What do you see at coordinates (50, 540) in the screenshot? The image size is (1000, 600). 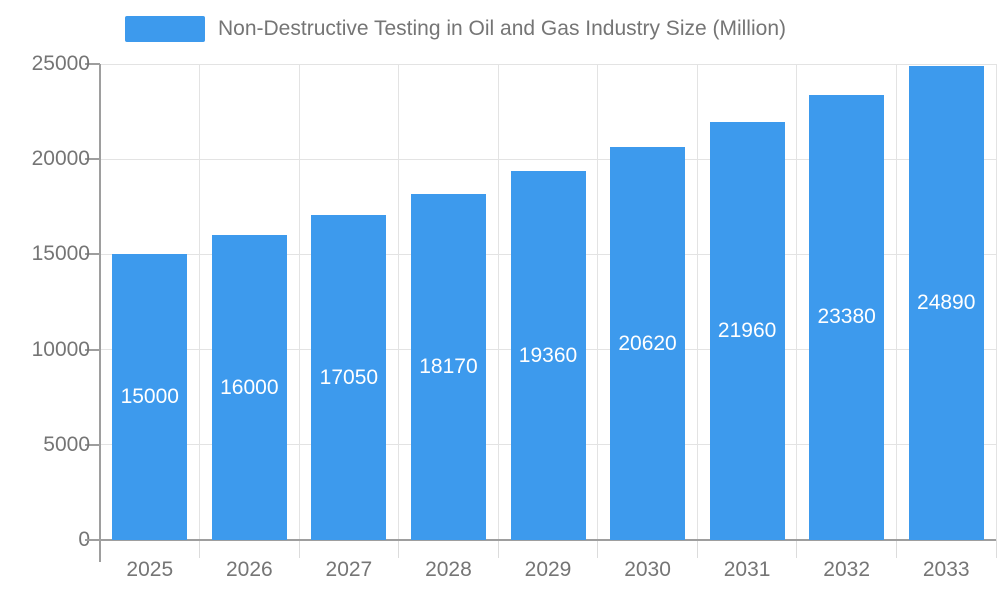 I see `y-tick-label: 0` at bounding box center [50, 540].